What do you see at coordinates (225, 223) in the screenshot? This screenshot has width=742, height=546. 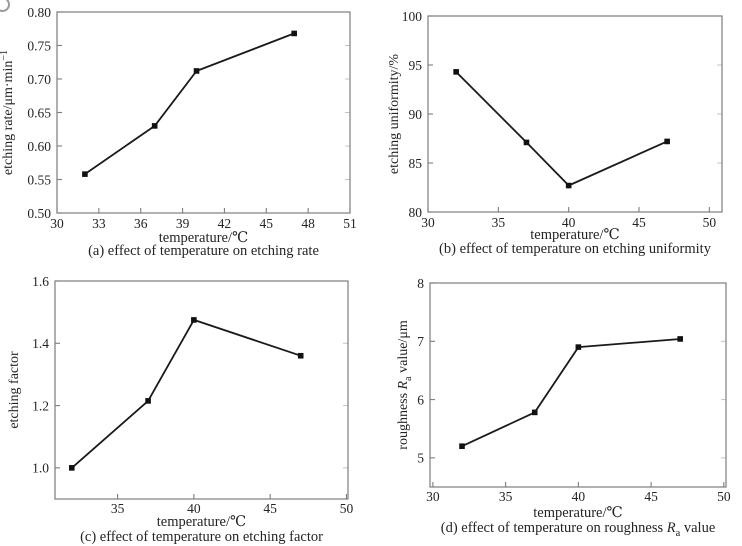 I see `x-tick-label: 42` at bounding box center [225, 223].